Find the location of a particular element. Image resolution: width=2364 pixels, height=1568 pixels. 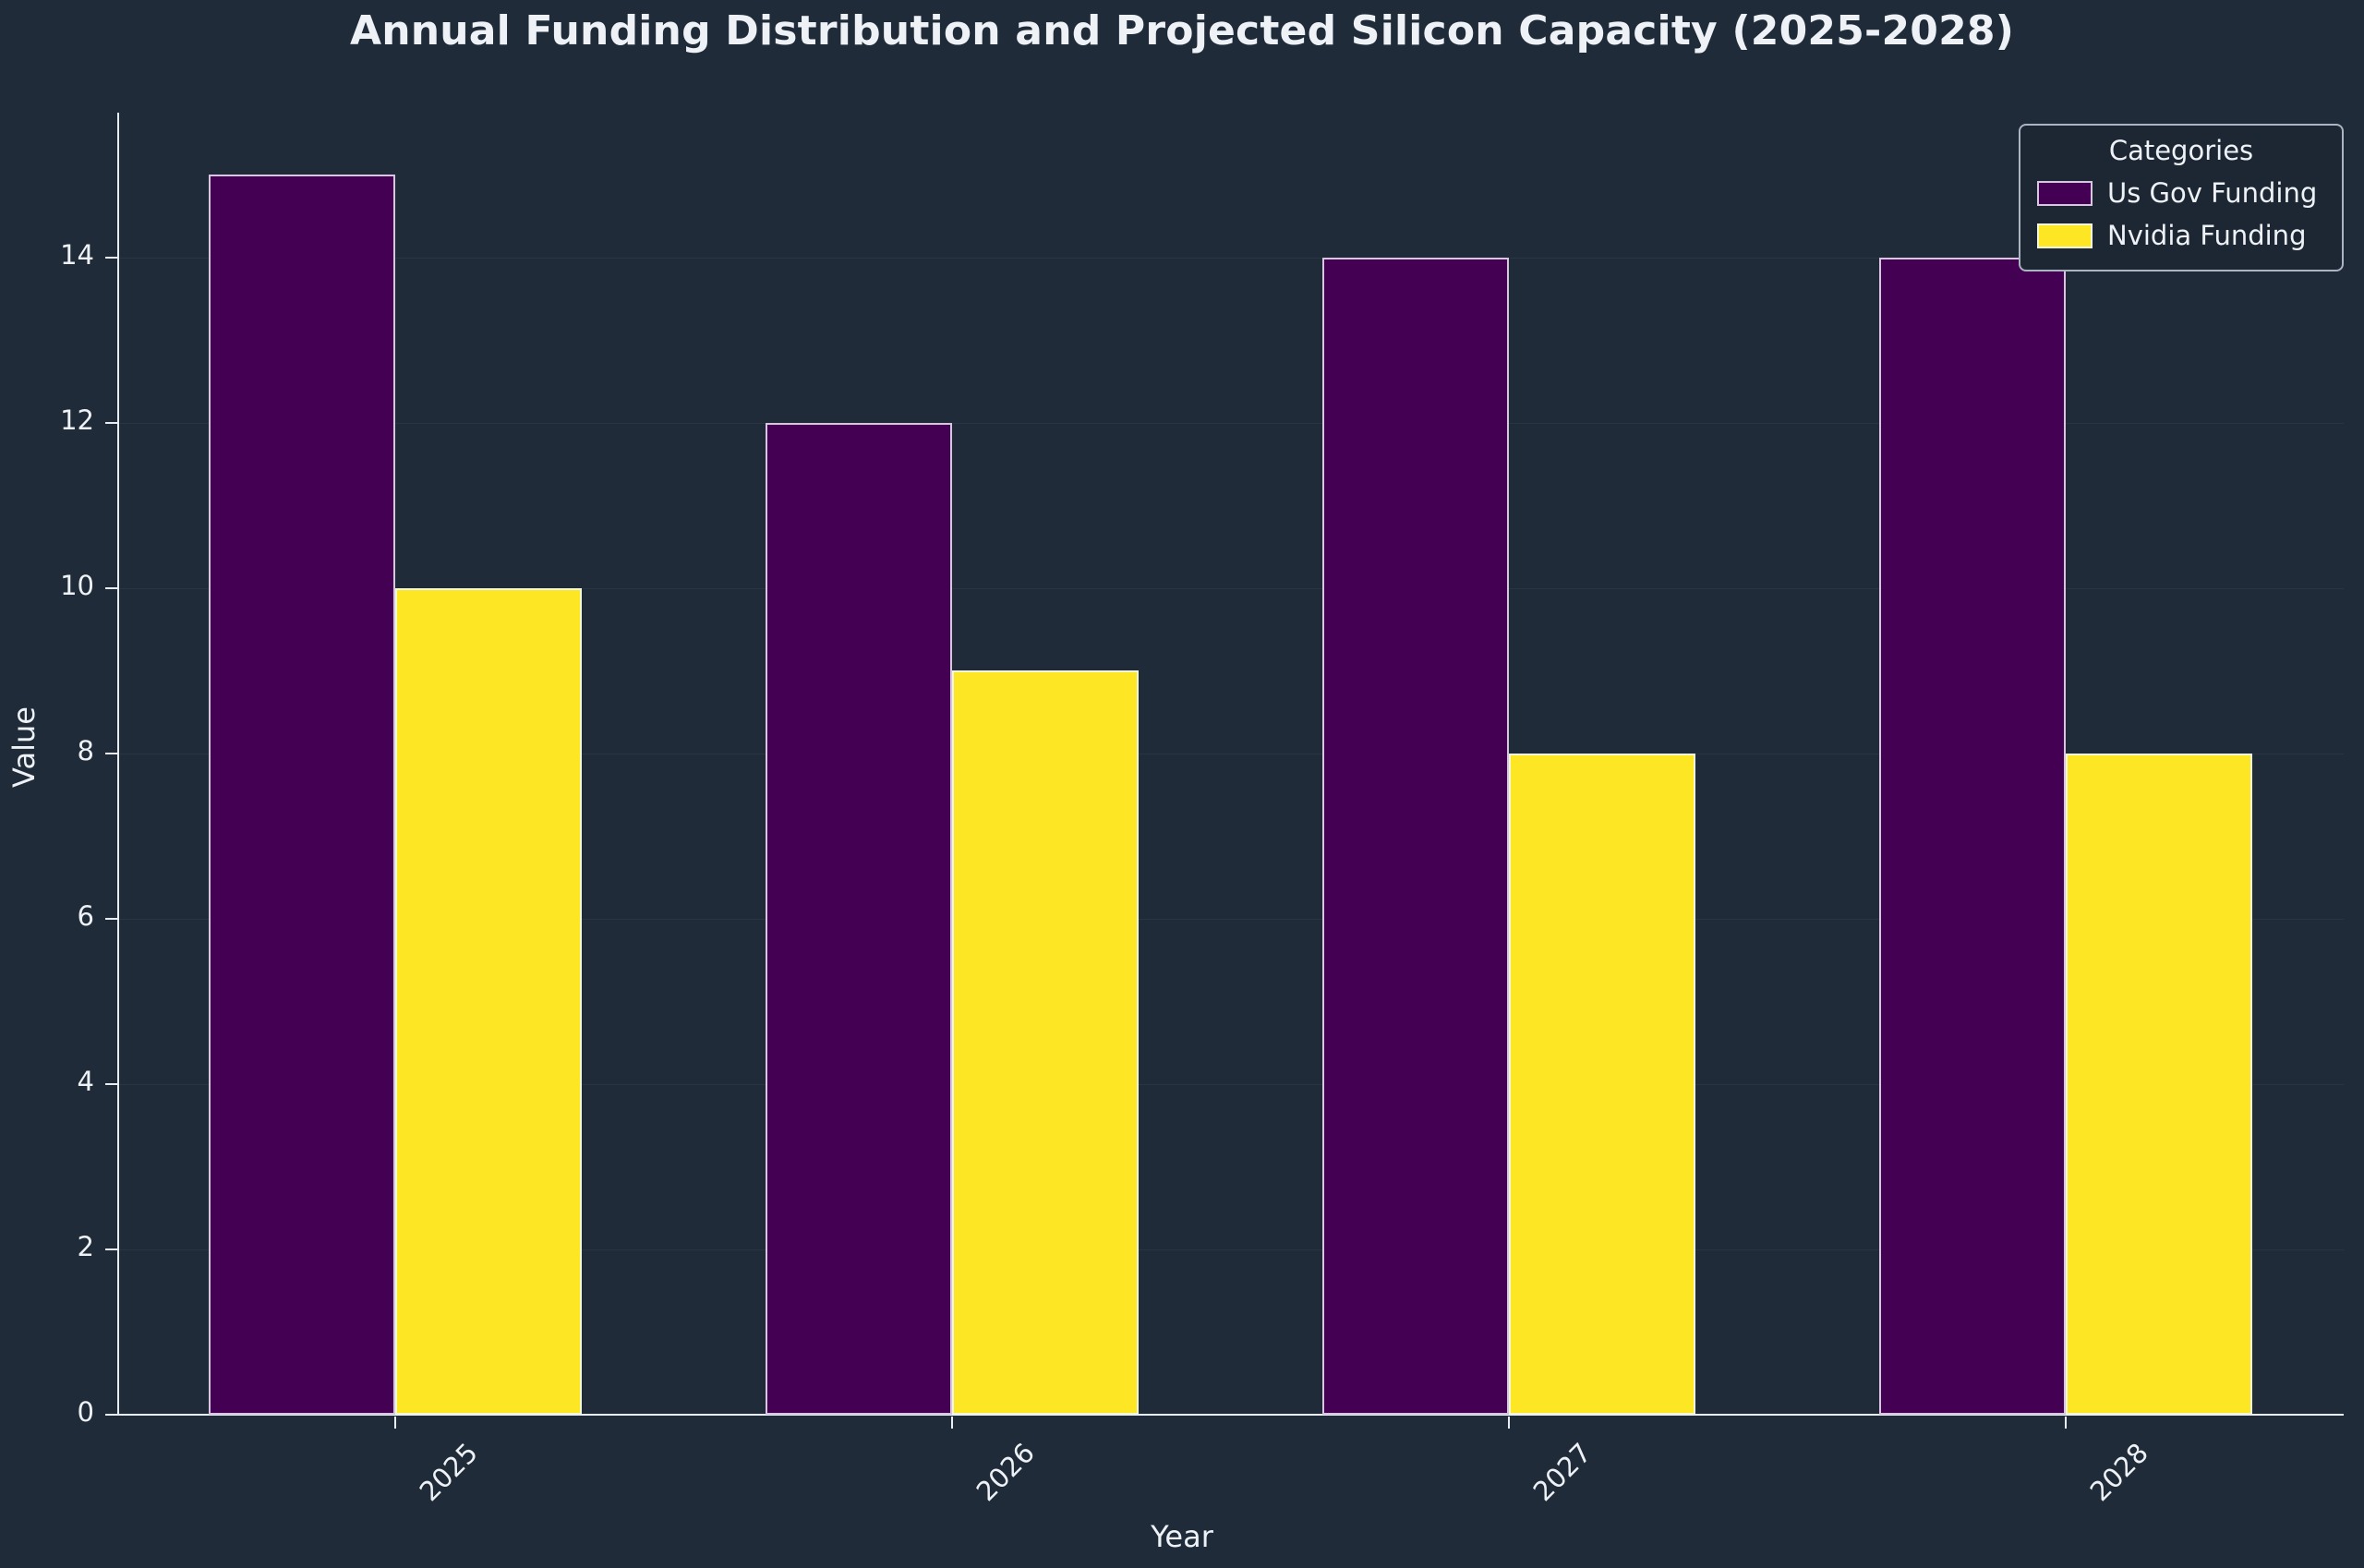

x-tick-label: 2026 is located at coordinates (1006, 1472).